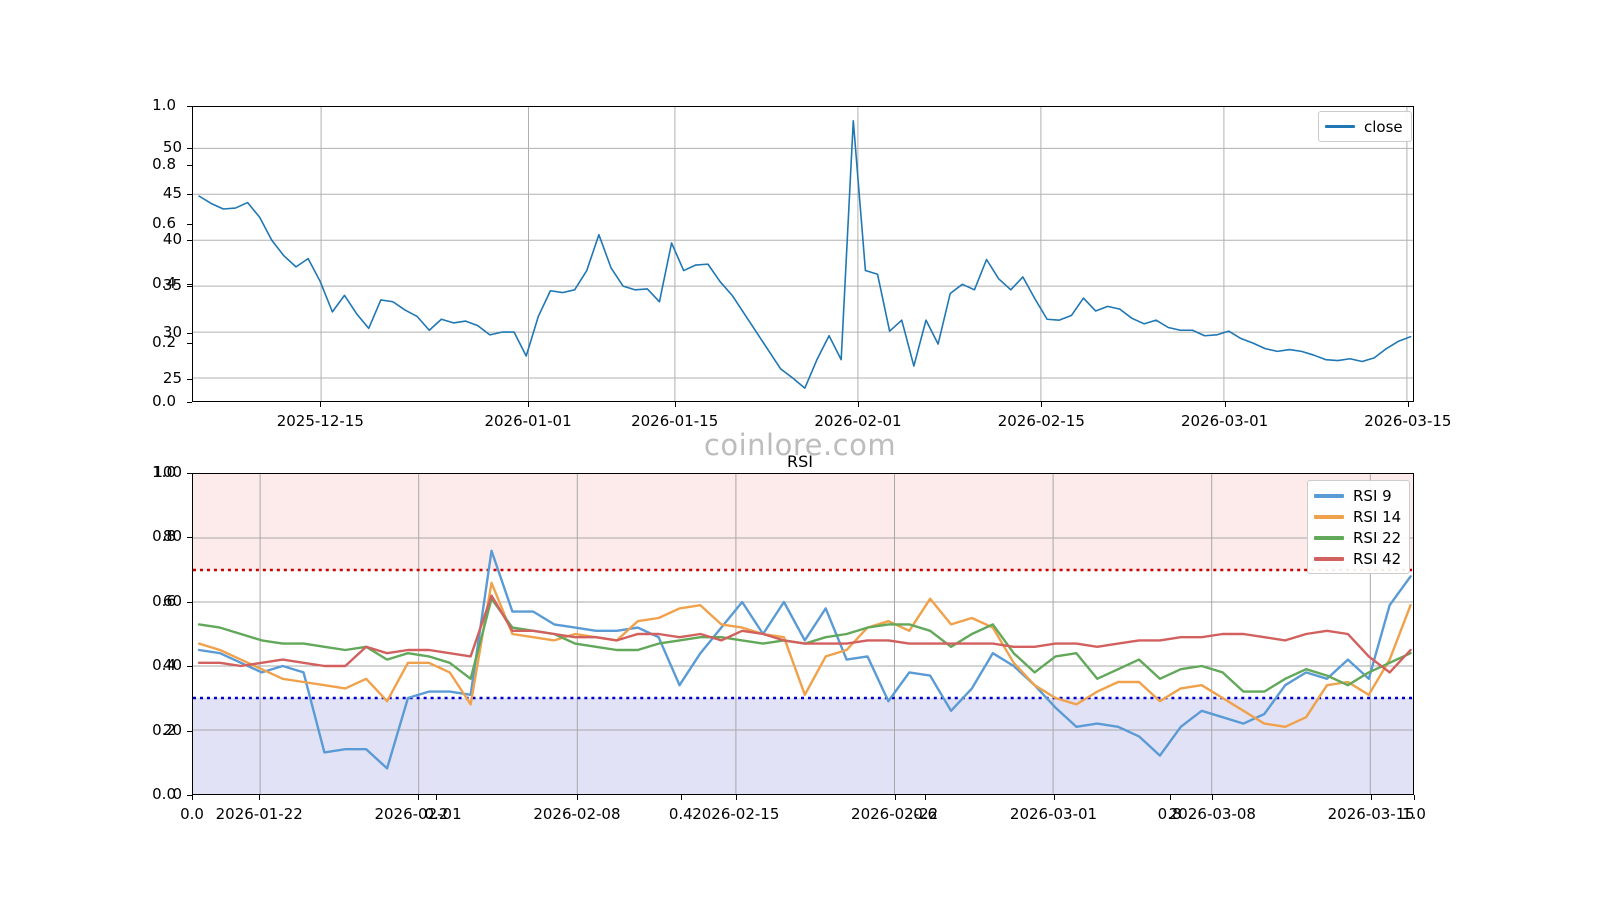 The image size is (1600, 900). What do you see at coordinates (164, 341) in the screenshot?
I see `price-y-tick-label-overlay: 0.2` at bounding box center [164, 341].